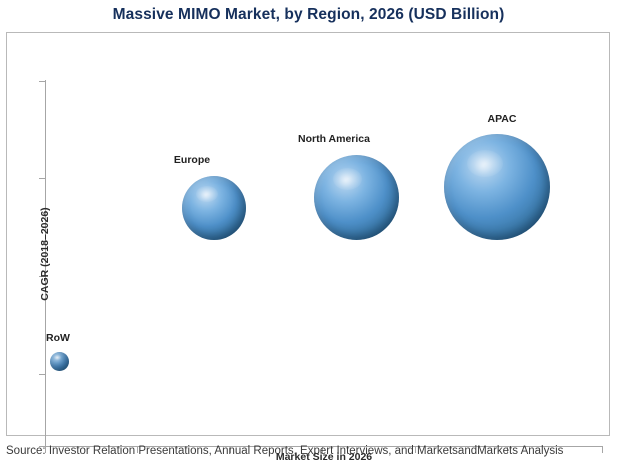  Describe the element at coordinates (214, 208) in the screenshot. I see `bubble-europe` at that location.